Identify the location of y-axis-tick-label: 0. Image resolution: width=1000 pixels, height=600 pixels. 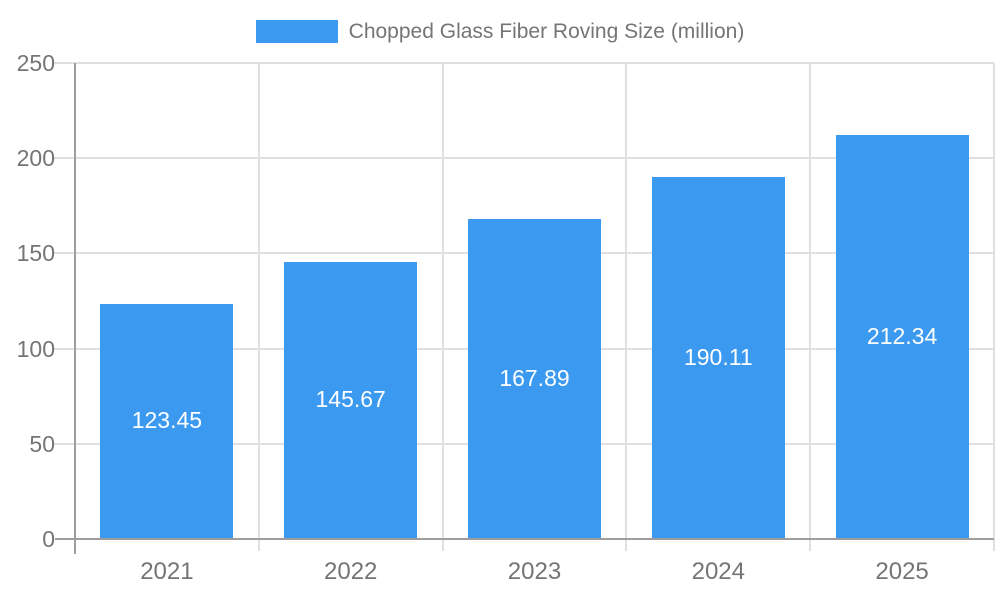
(48, 539).